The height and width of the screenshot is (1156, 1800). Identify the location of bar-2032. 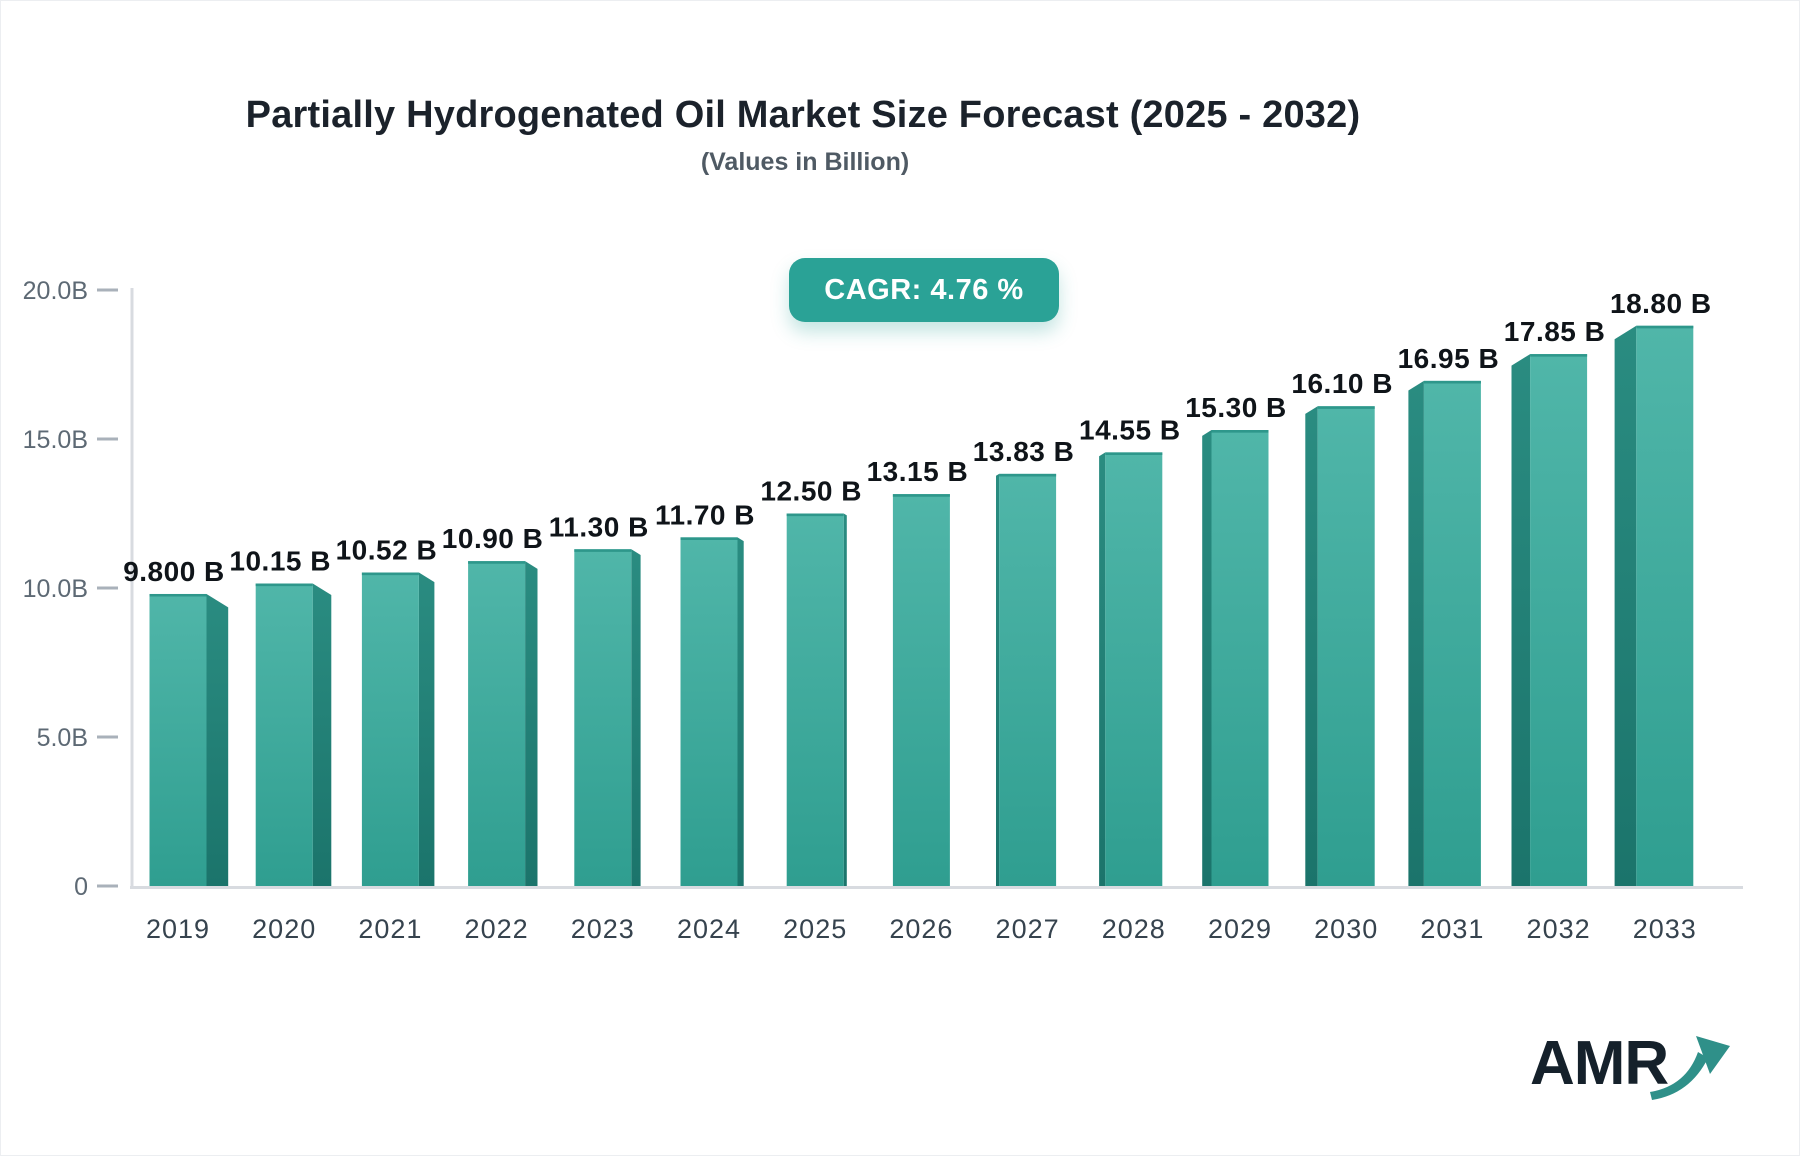
(1559, 620).